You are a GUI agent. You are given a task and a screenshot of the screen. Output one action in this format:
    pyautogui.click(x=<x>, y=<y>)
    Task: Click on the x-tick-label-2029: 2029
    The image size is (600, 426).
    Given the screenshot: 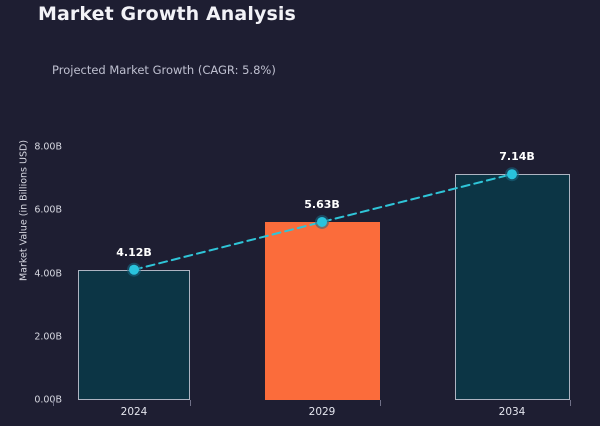 What is the action you would take?
    pyautogui.click(x=322, y=412)
    